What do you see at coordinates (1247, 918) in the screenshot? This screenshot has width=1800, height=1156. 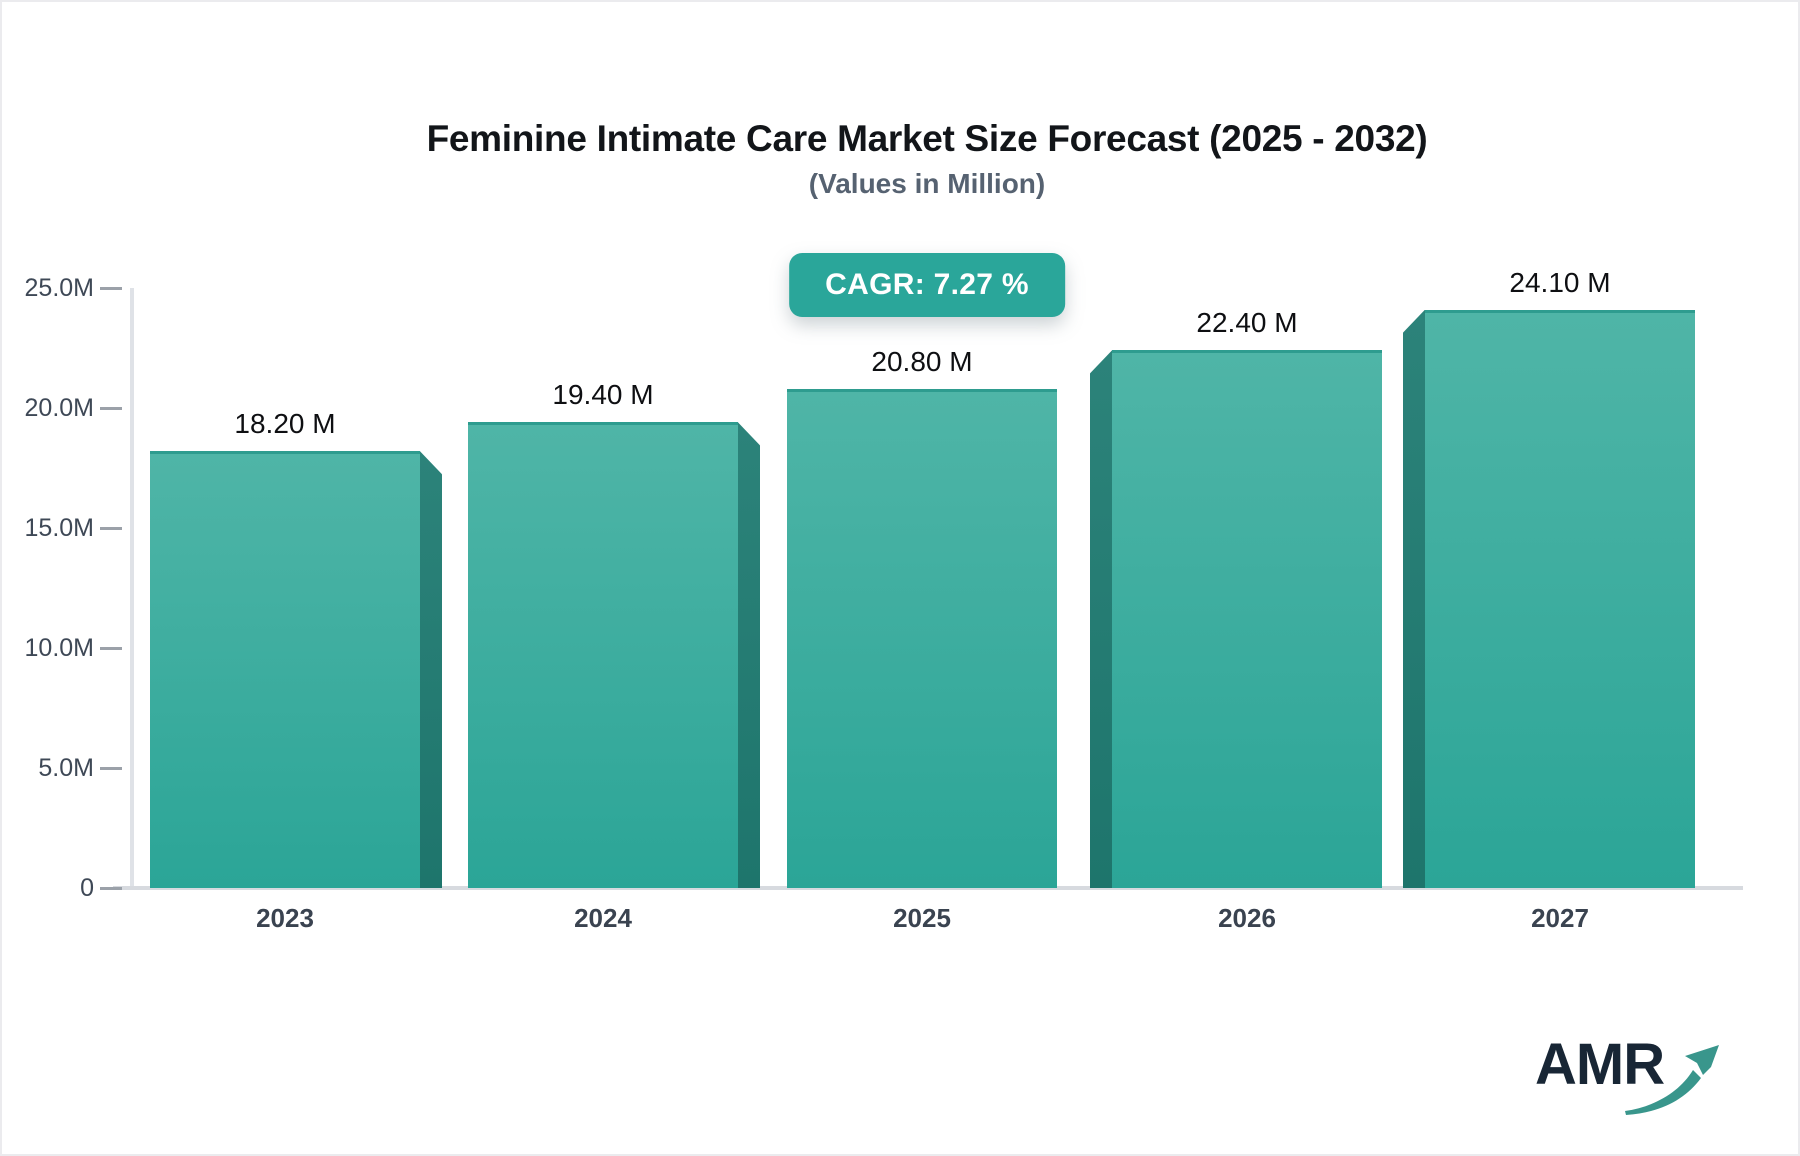 I see `x-axis-label: 2026` at bounding box center [1247, 918].